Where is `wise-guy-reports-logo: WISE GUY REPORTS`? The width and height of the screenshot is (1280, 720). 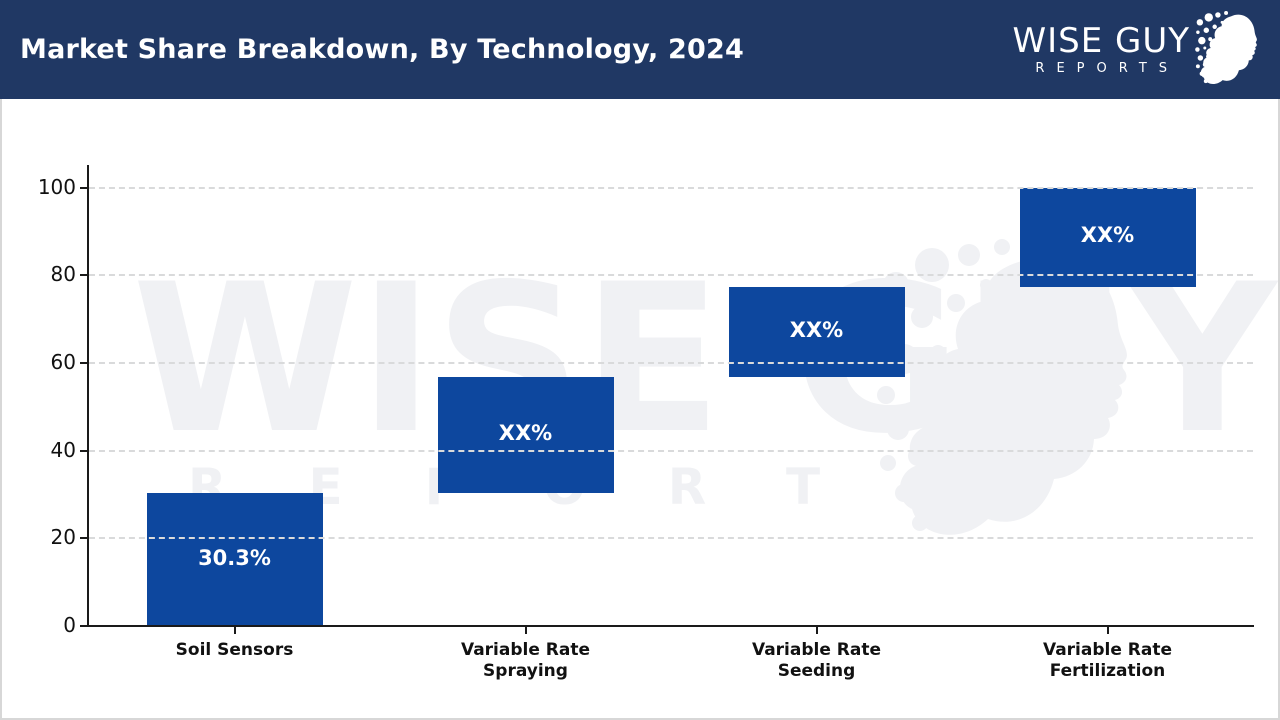
wise-guy-reports-logo: WISE GUY REPORTS is located at coordinates (1141, 50).